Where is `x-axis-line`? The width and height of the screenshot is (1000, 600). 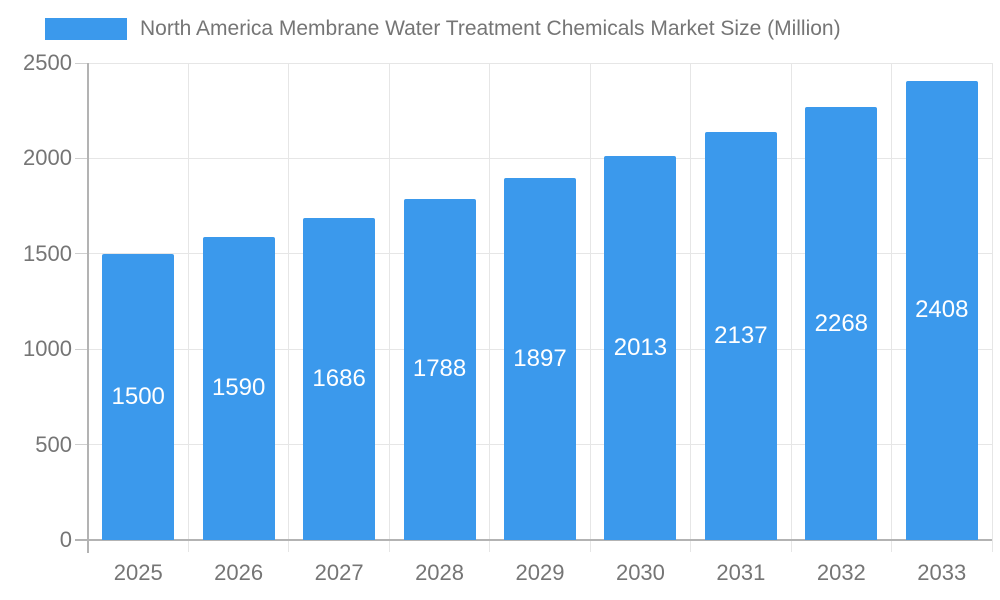 x-axis-line is located at coordinates (533, 540).